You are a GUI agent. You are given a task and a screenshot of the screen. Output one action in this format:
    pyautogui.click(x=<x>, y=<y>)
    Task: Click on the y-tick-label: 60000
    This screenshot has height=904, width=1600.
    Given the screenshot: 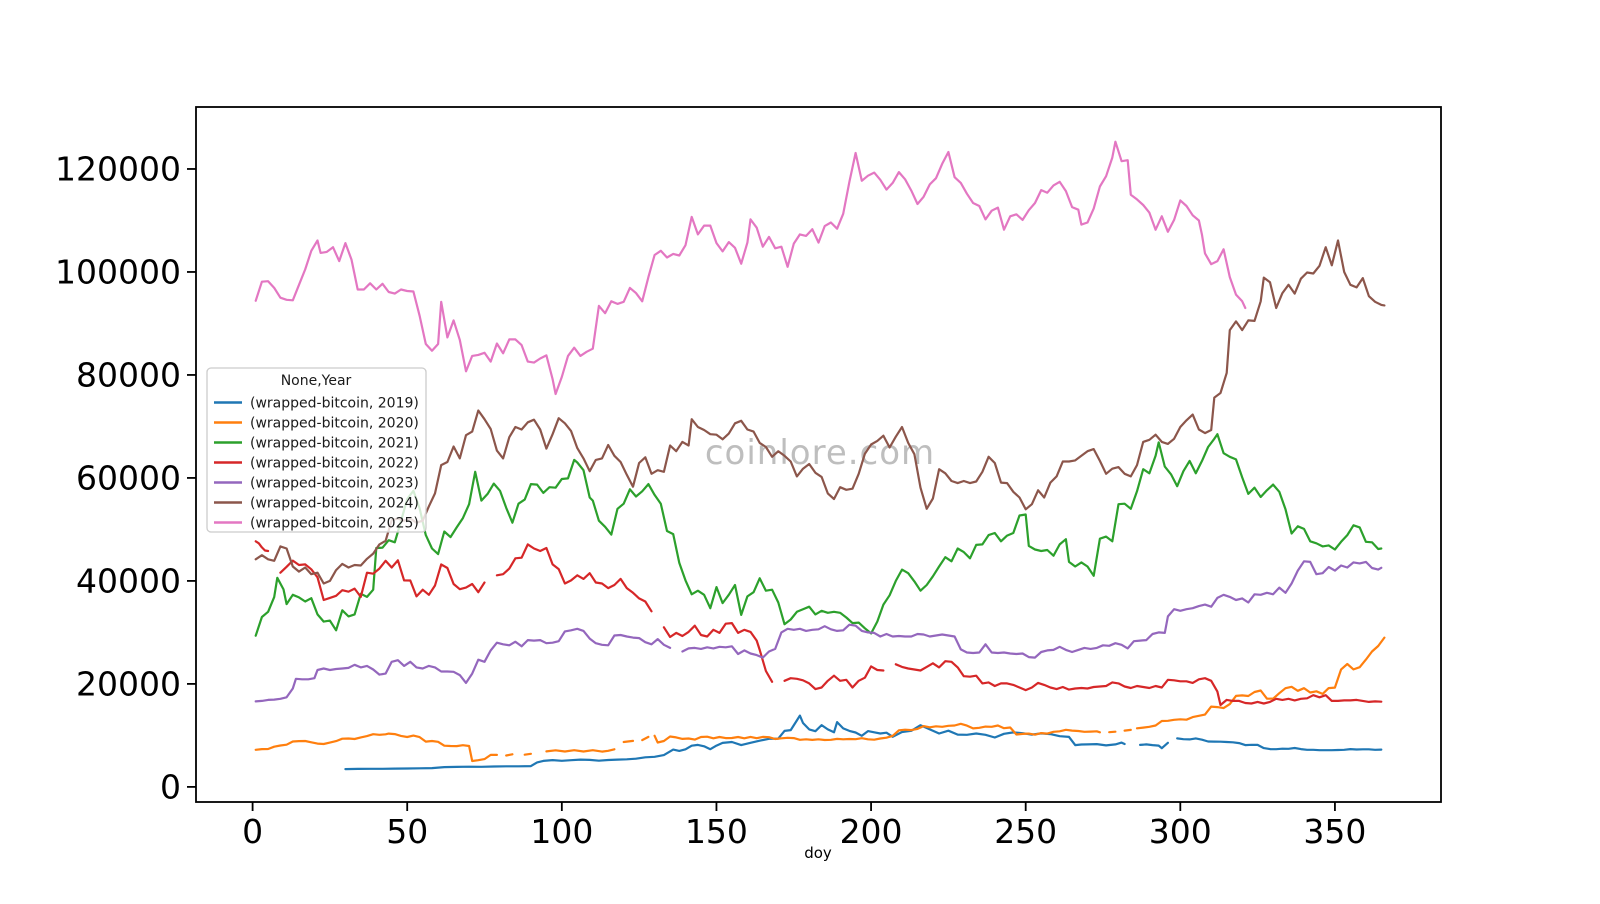 What is the action you would take?
    pyautogui.click(x=128, y=477)
    